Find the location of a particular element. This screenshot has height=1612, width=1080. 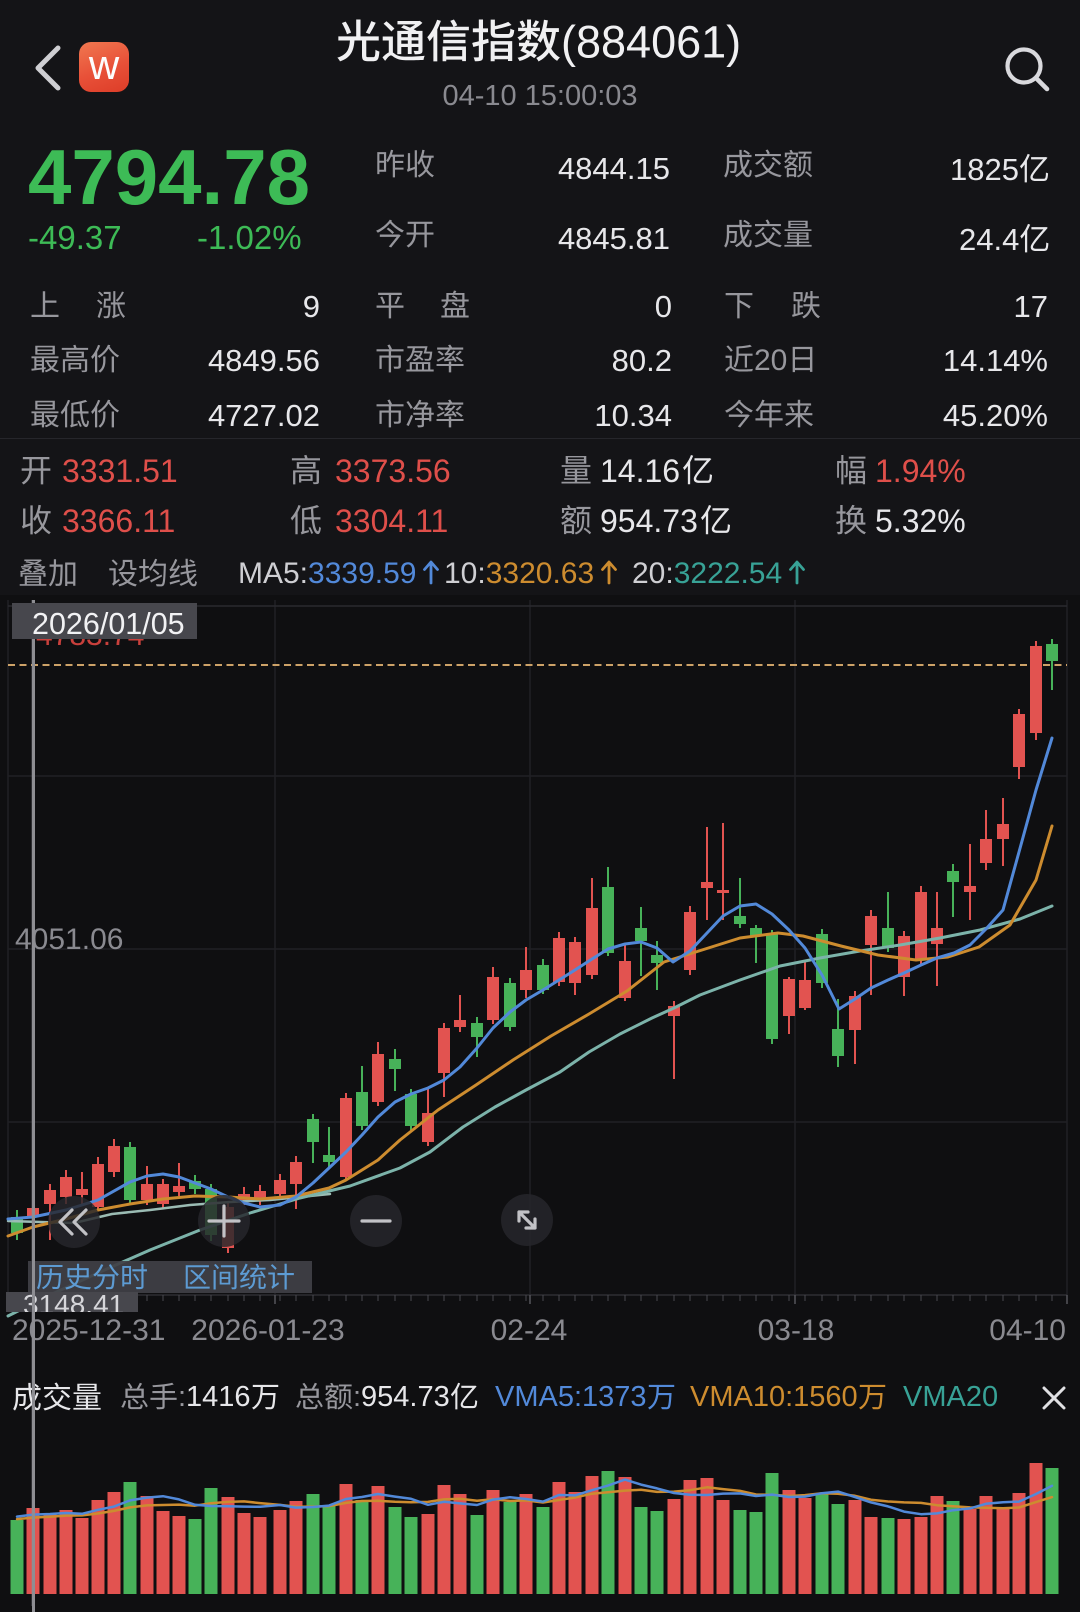

svg-text: 1825 is located at coordinates (984, 169).